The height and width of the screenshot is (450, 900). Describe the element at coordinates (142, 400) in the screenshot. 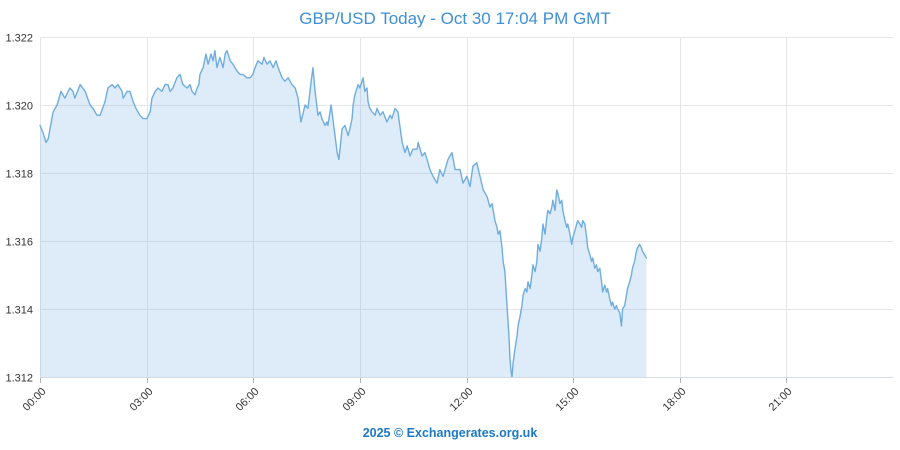

I see `x-axis-tick-label: 03:00` at that location.